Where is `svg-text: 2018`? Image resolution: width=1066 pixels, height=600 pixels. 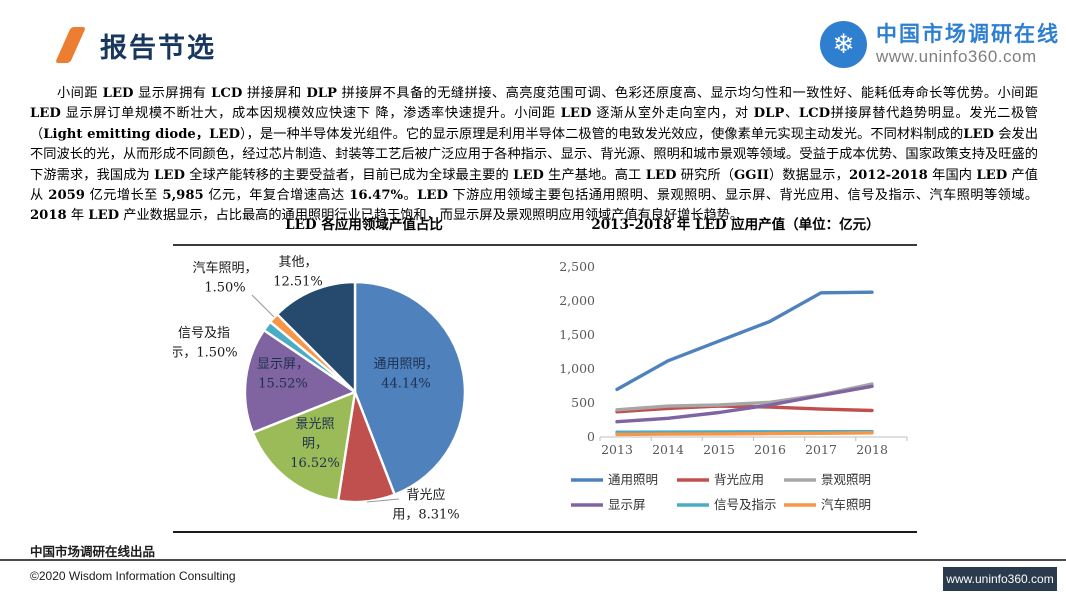
svg-text: 2018 is located at coordinates (872, 449).